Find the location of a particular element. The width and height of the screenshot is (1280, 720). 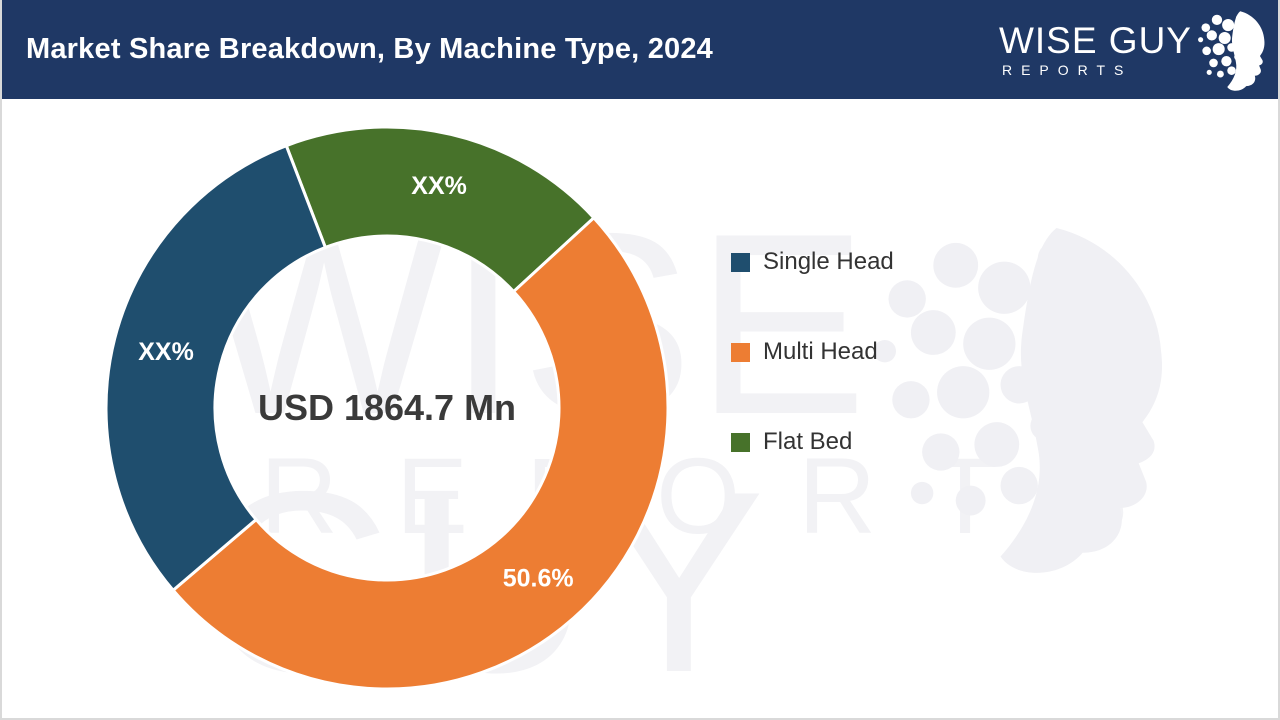

chart-legend: Single Head Multi Head Flat Bed is located at coordinates (812, 351).